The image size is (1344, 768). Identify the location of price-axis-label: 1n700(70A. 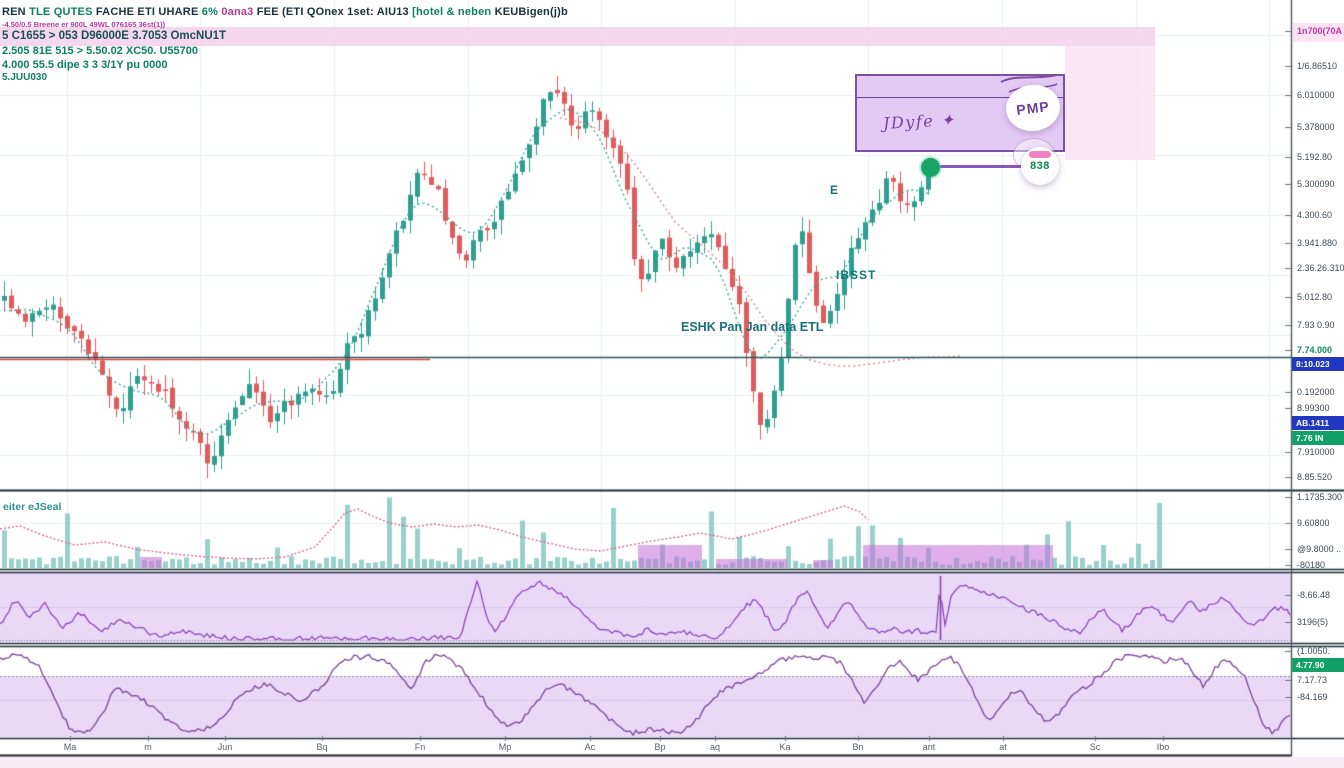
(1320, 31).